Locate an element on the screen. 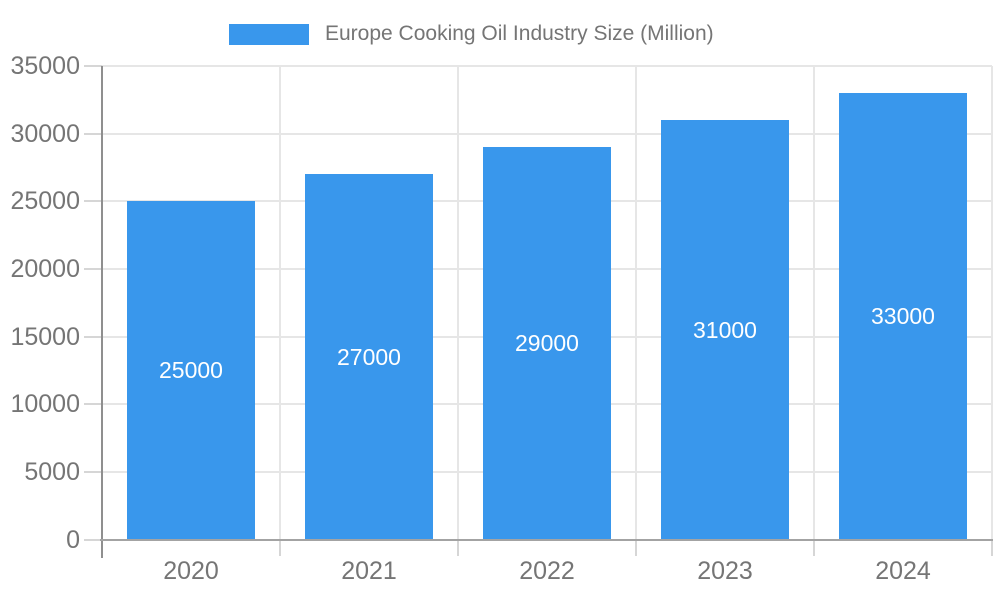  legend-swatch is located at coordinates (269, 34).